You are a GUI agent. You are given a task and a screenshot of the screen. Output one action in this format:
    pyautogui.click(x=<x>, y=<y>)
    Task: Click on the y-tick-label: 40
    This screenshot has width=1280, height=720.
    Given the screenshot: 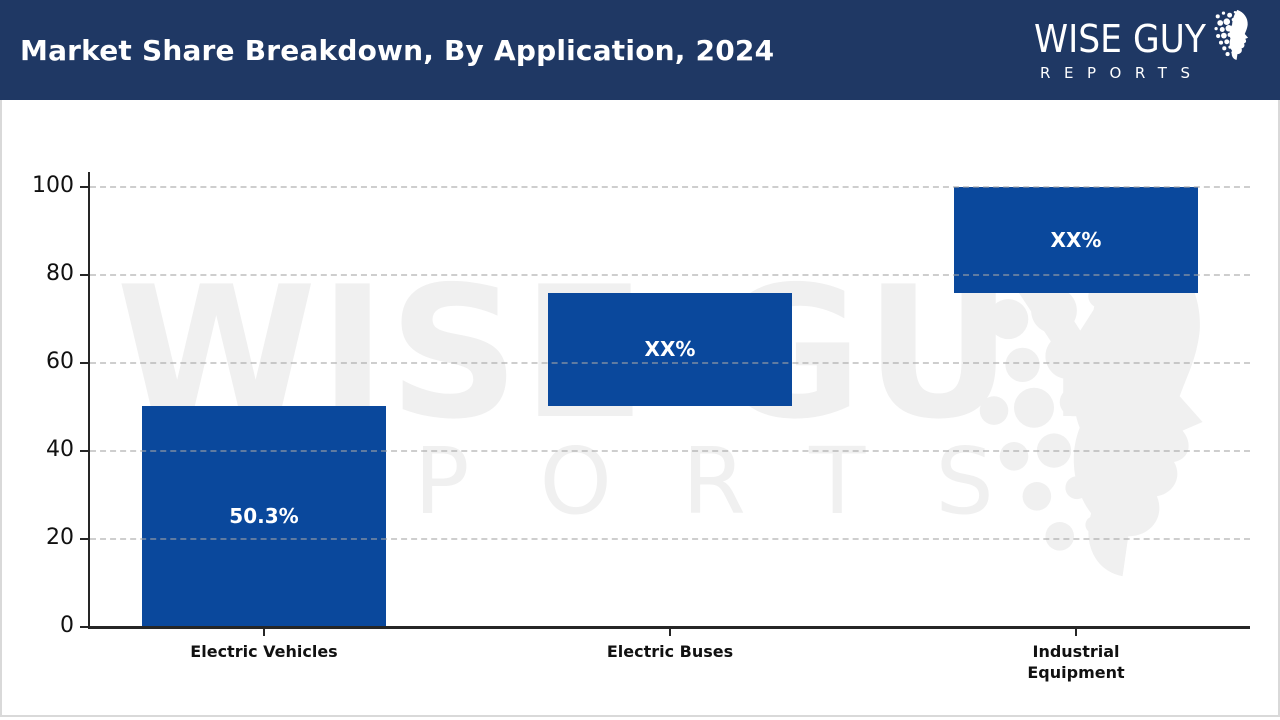 What is the action you would take?
    pyautogui.click(x=60, y=449)
    